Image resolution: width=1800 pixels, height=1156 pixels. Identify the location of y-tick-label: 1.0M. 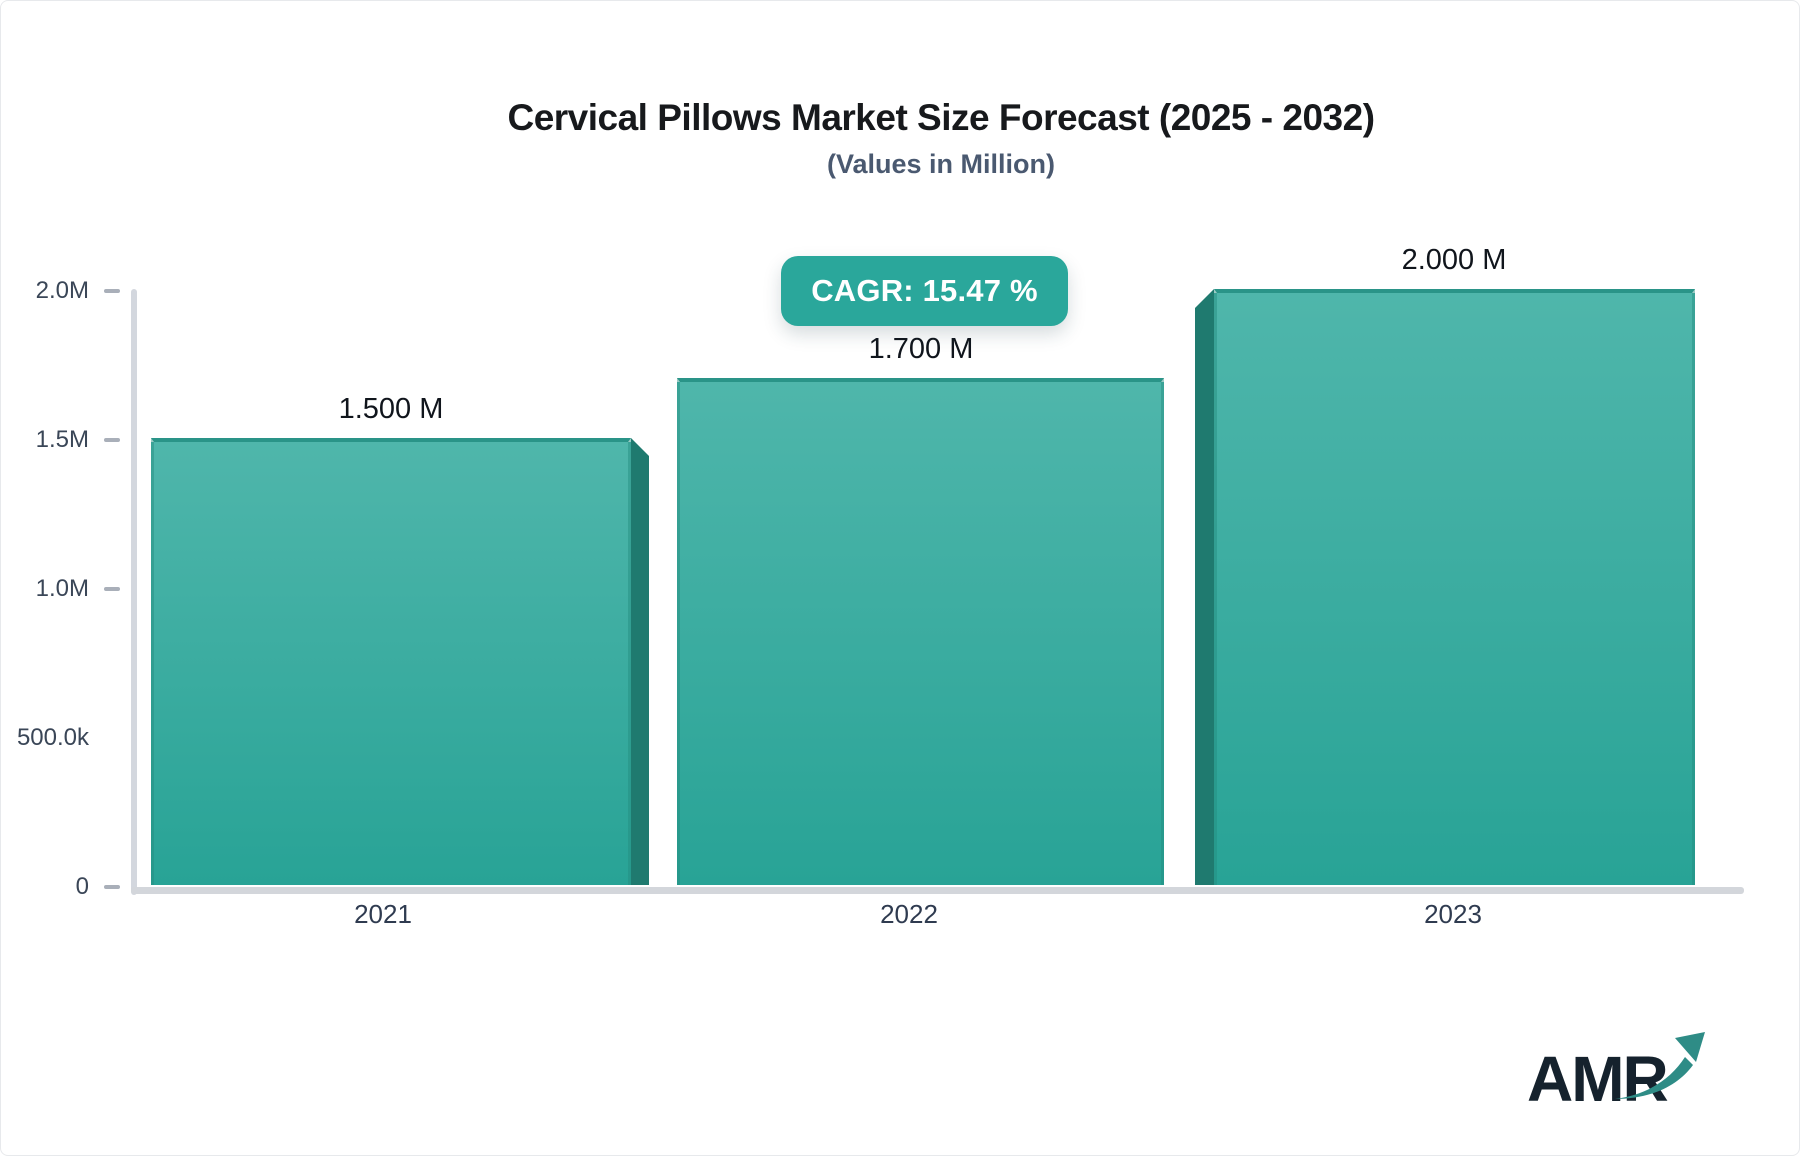
(62, 588).